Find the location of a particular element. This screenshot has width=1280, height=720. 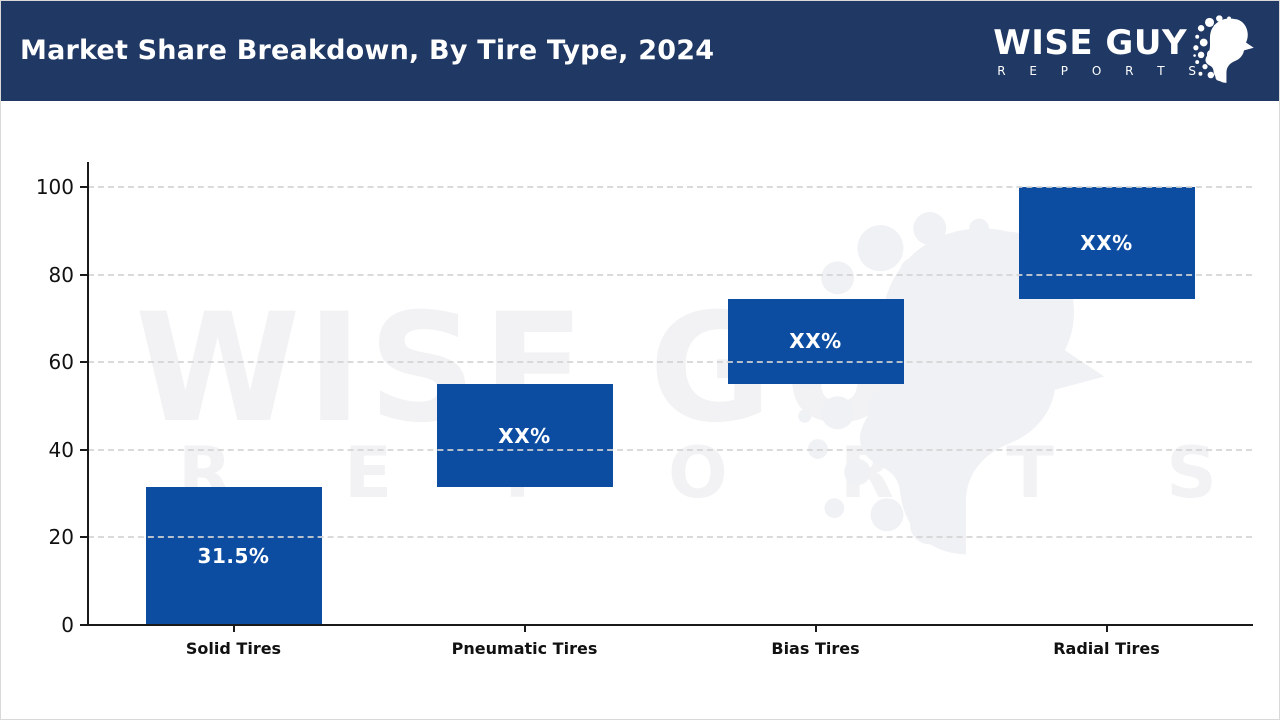

y-tick-label: 0 is located at coordinates (67, 625).